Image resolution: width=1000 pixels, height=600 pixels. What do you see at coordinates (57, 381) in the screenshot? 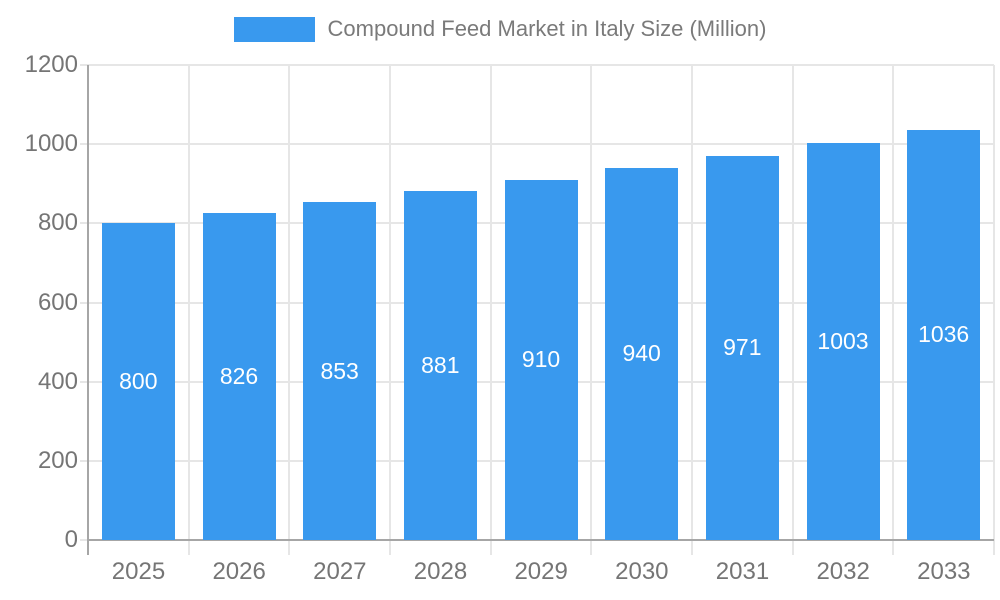
I see `y-tick-label: 400` at bounding box center [57, 381].